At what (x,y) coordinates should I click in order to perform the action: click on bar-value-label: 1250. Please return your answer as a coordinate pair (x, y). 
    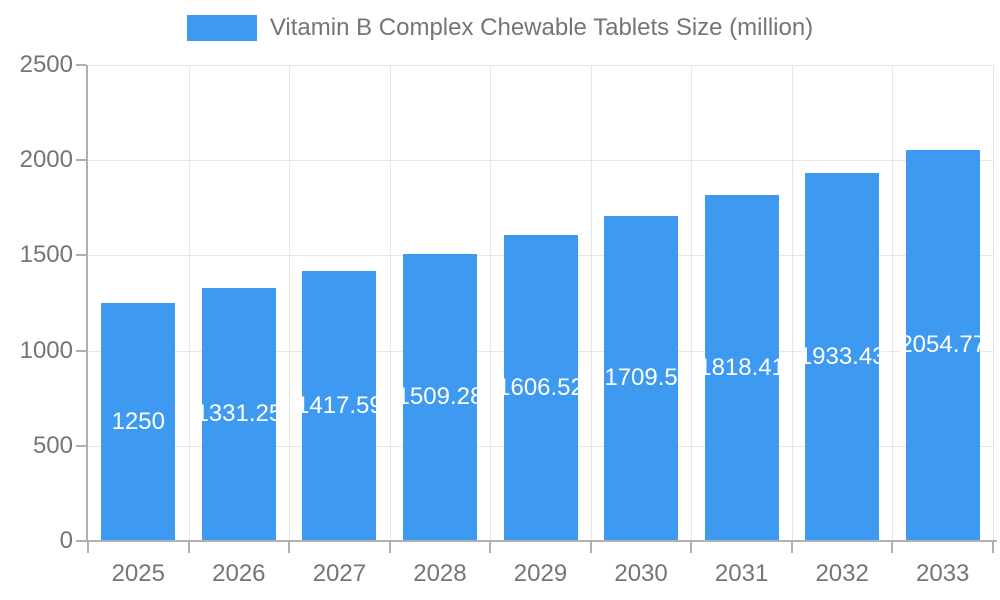
    Looking at the image, I should click on (138, 421).